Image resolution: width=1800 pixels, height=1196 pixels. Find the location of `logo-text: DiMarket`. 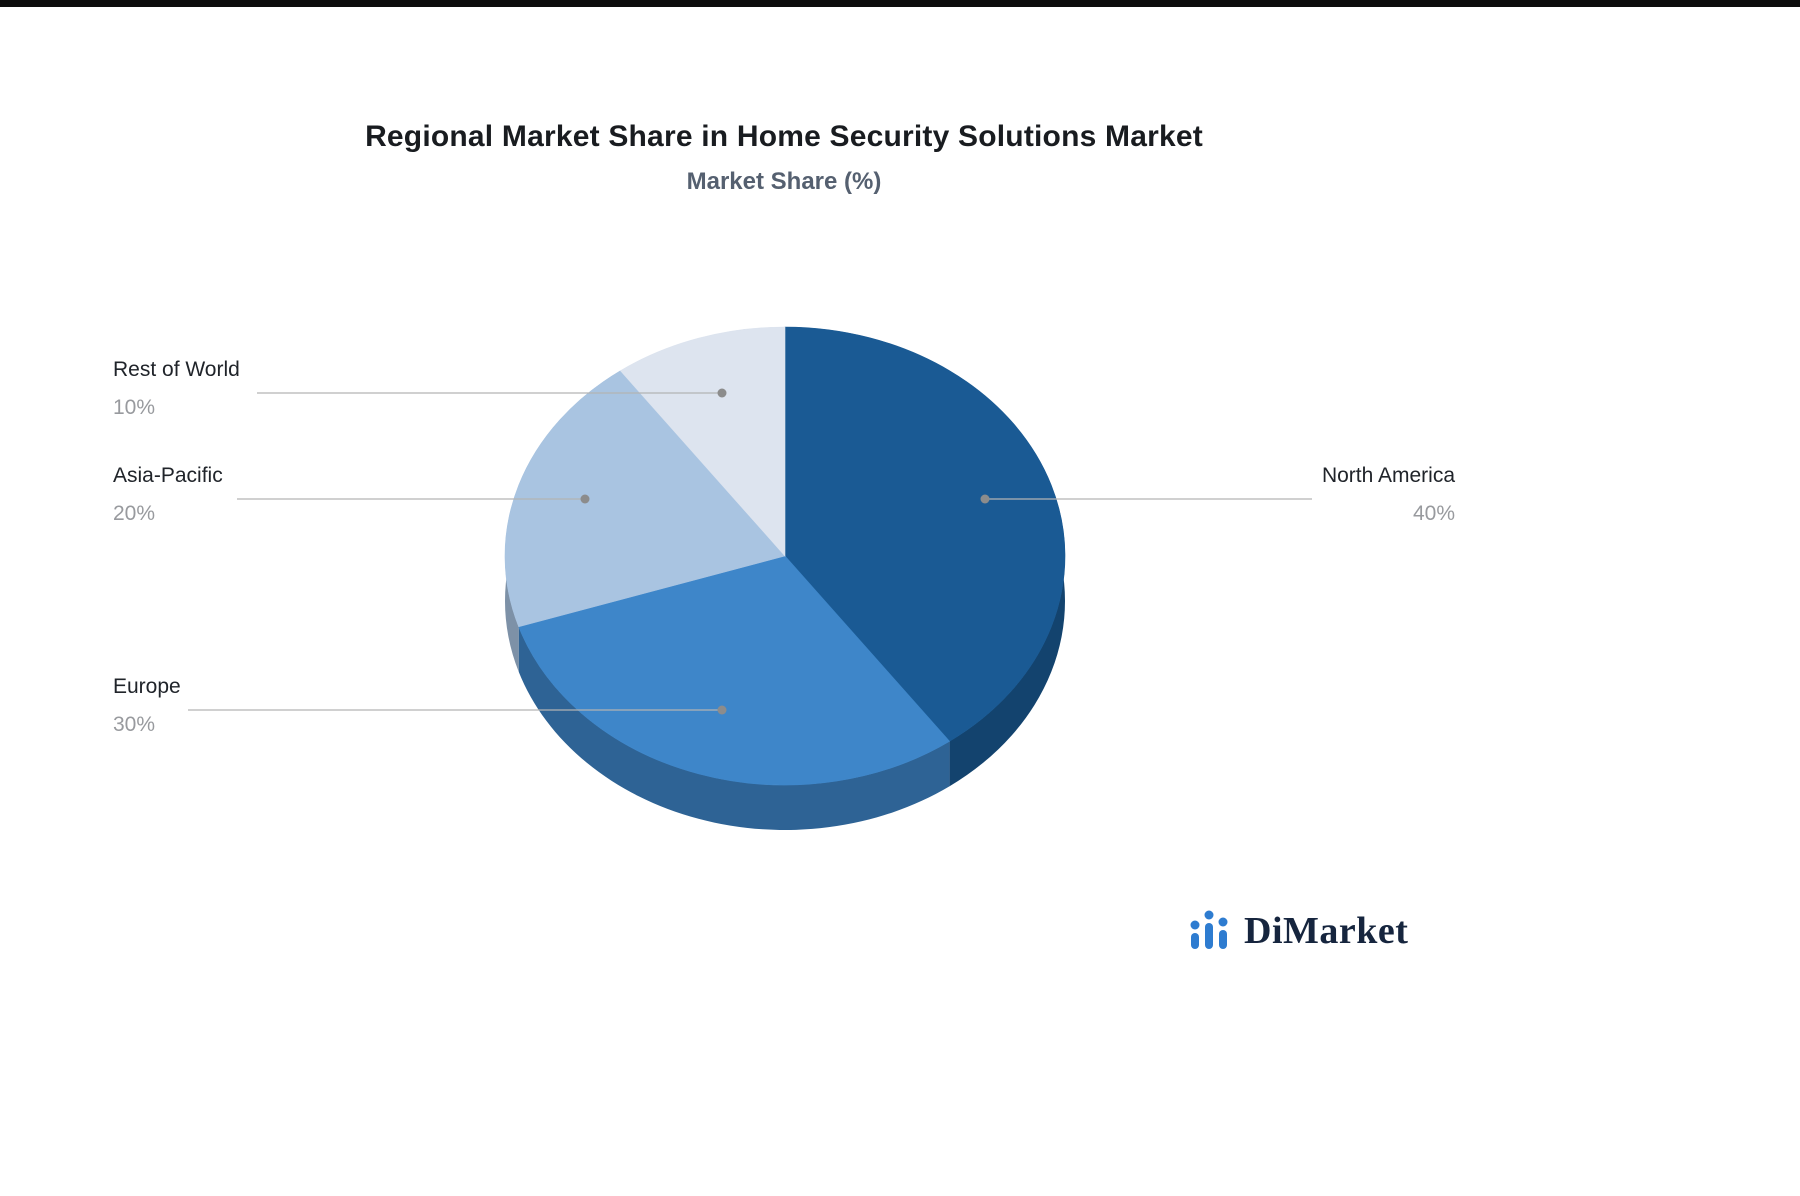

logo-text: DiMarket is located at coordinates (1326, 931).